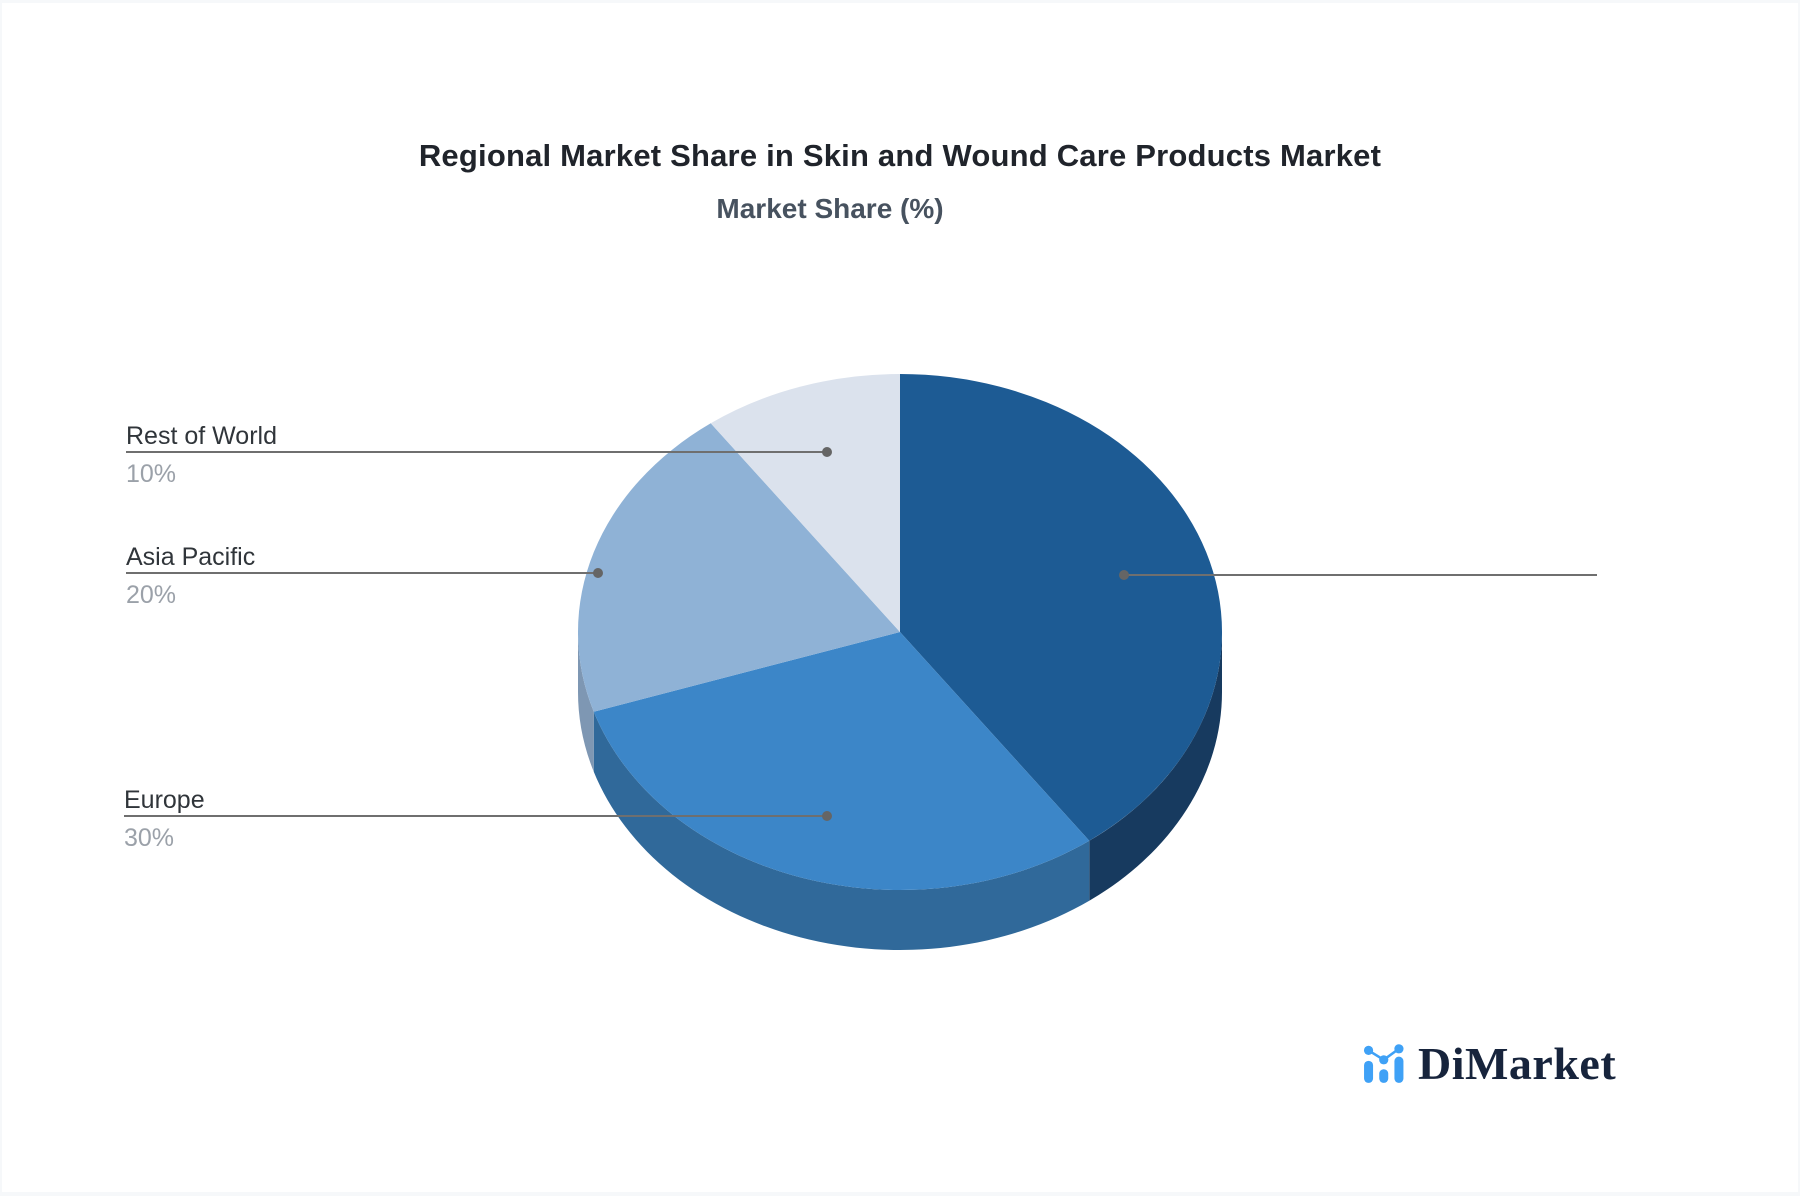 The width and height of the screenshot is (1800, 1196). Describe the element at coordinates (586, 702) in the screenshot. I see `pie-slice-side-asia-pacific` at that location.